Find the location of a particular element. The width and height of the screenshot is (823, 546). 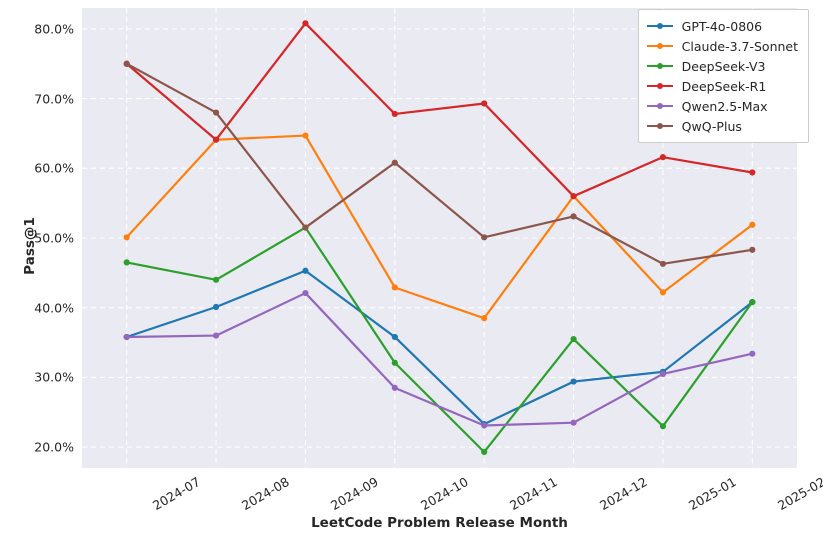

x-axis-tick-label: 2025-02 is located at coordinates (799, 494).